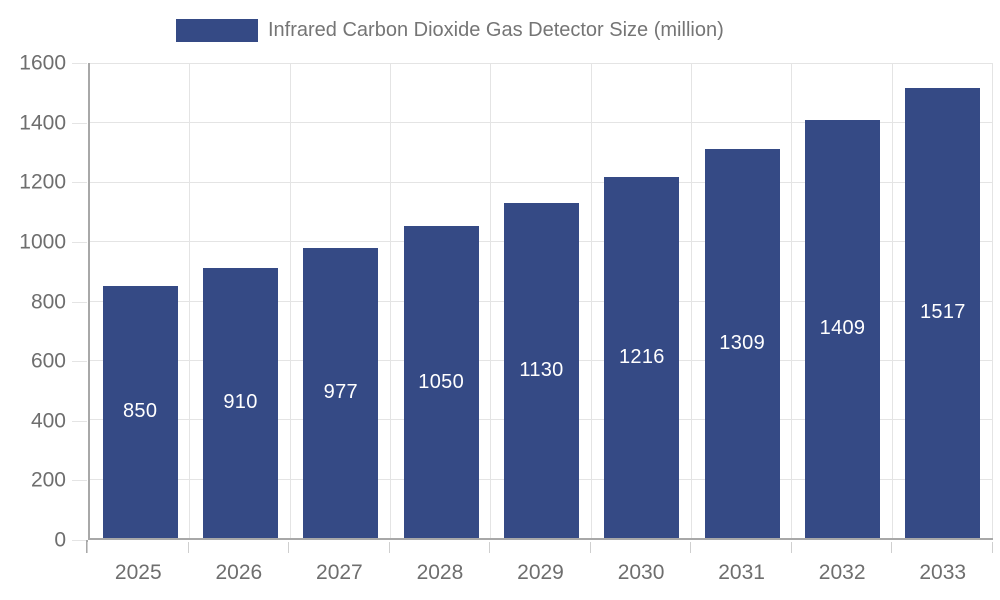  I want to click on bar-value-label: 977, so click(340, 392).